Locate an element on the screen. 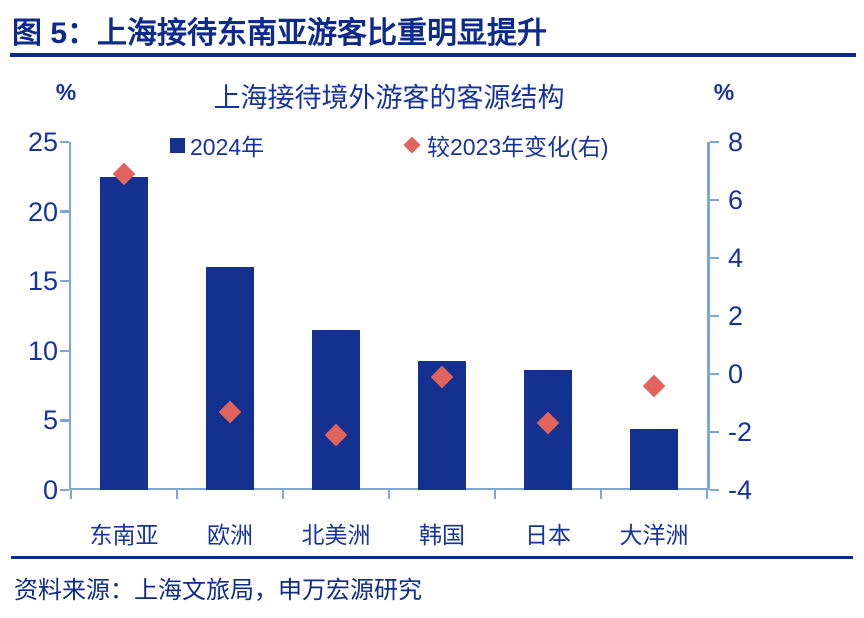  left-axis-line is located at coordinates (69, 316).